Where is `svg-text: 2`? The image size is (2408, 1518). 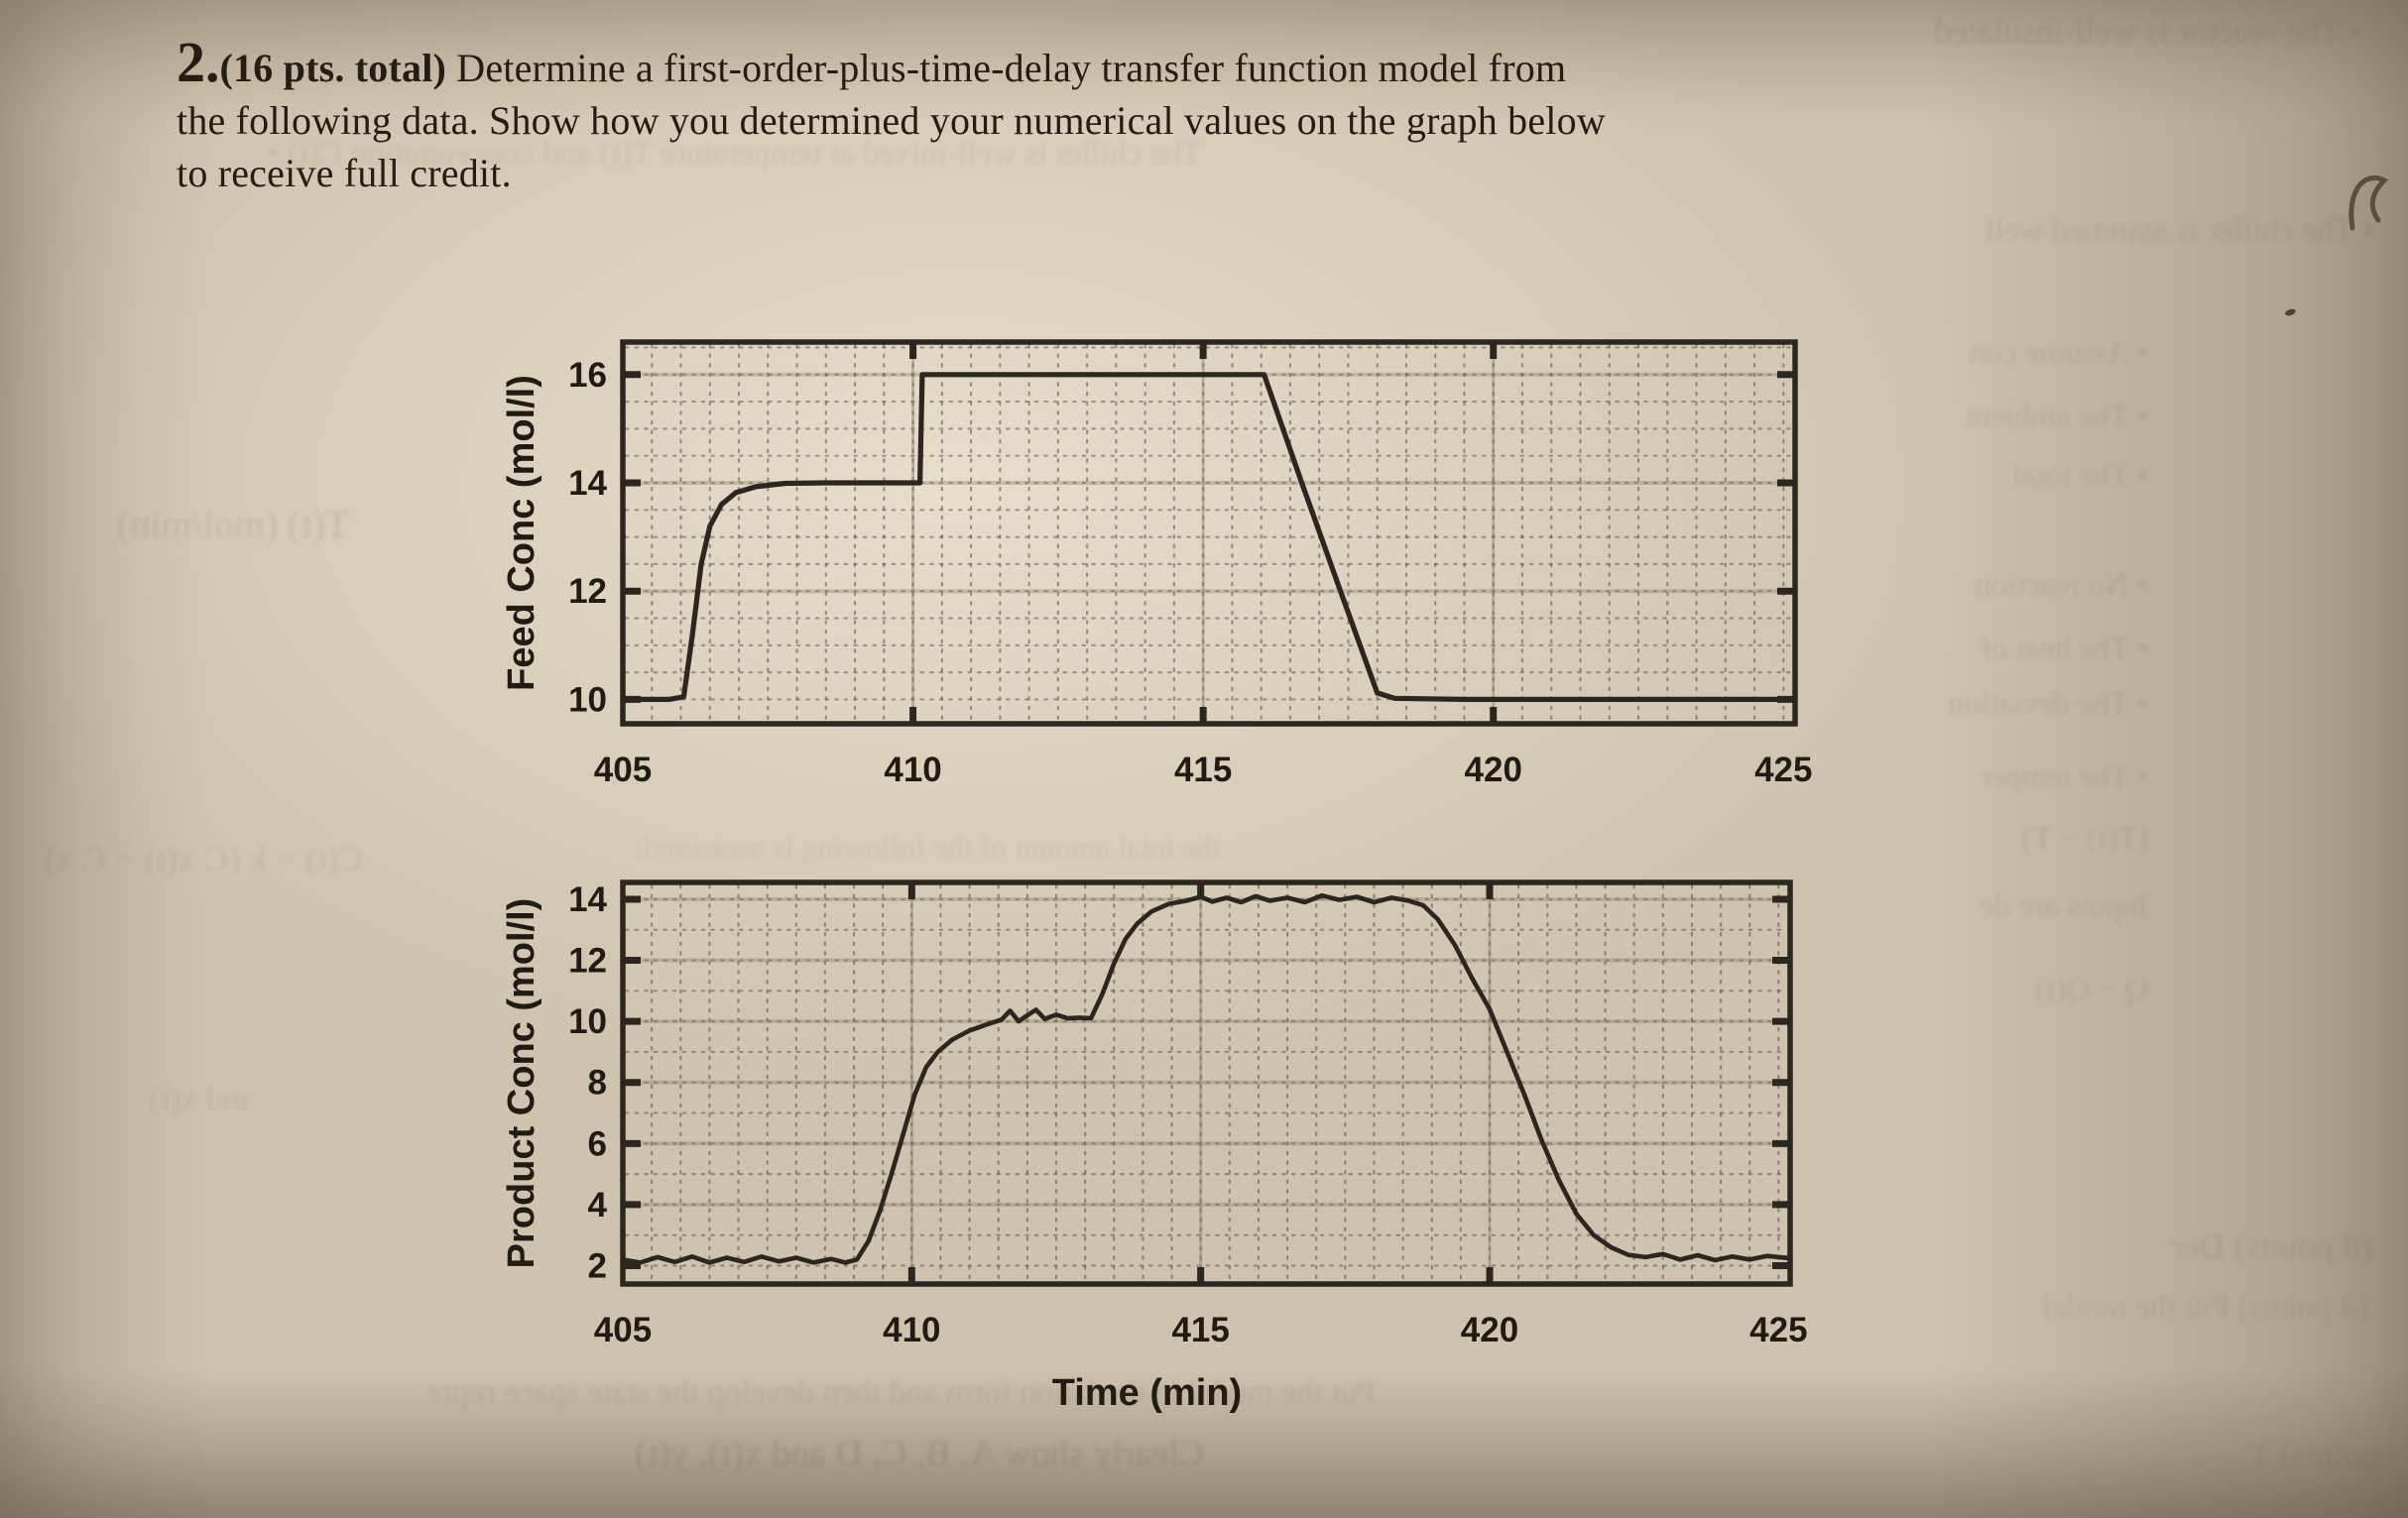 svg-text: 2 is located at coordinates (598, 1266).